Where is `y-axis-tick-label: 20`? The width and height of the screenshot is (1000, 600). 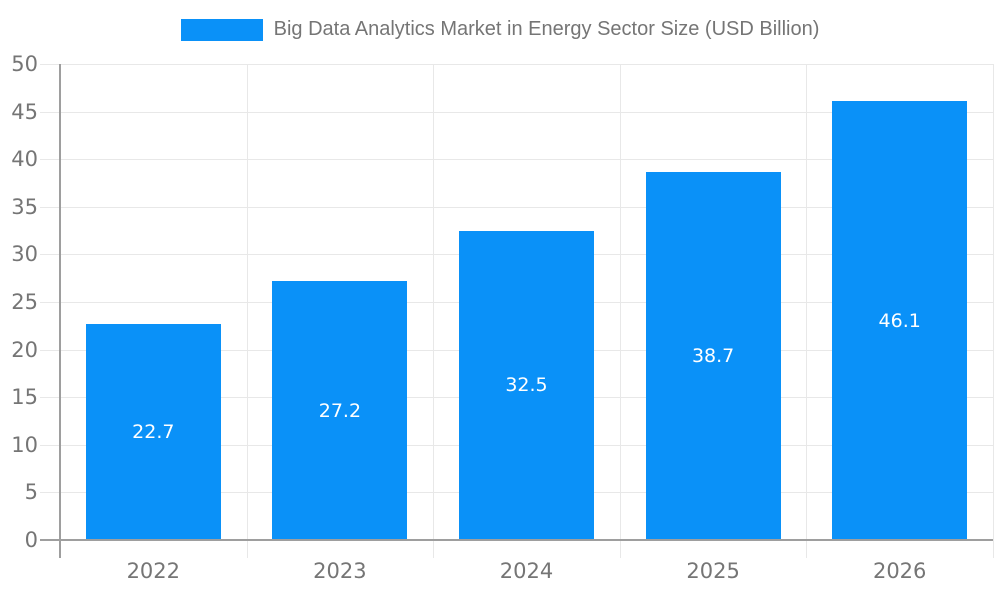 y-axis-tick-label: 20 is located at coordinates (24, 350).